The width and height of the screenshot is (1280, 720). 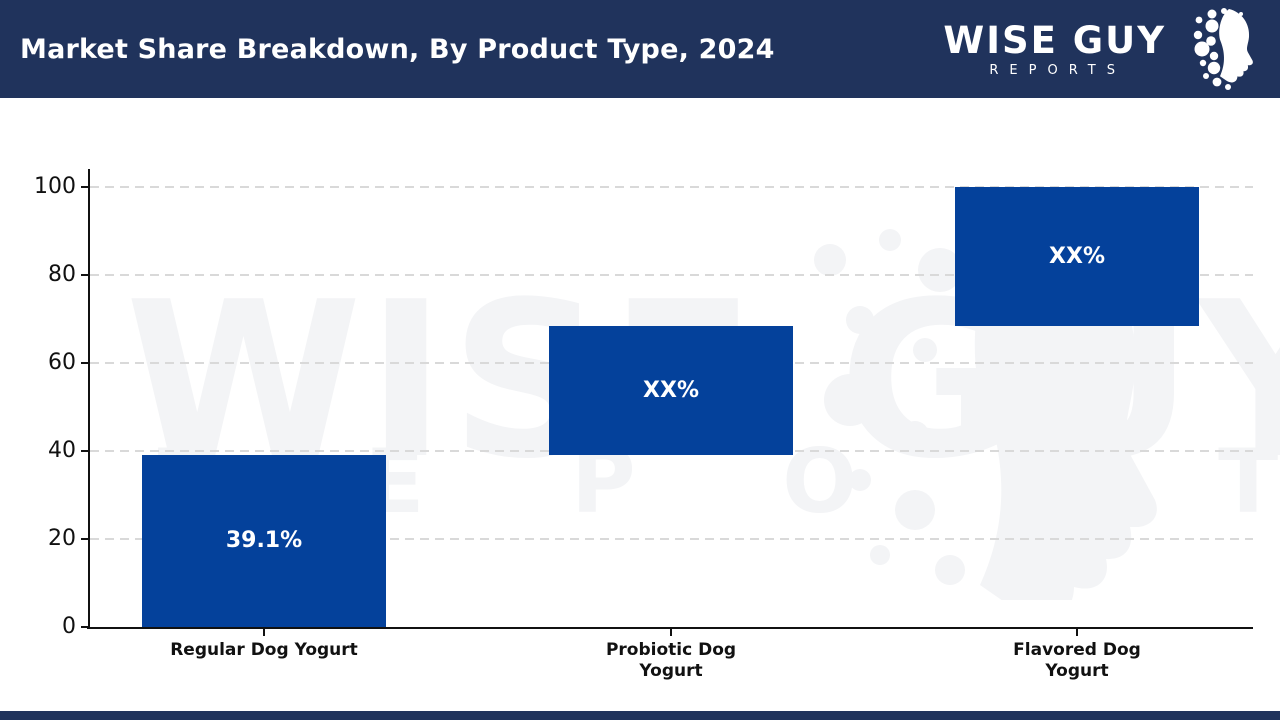 What do you see at coordinates (62, 538) in the screenshot?
I see `y-tick-label-20: 20` at bounding box center [62, 538].